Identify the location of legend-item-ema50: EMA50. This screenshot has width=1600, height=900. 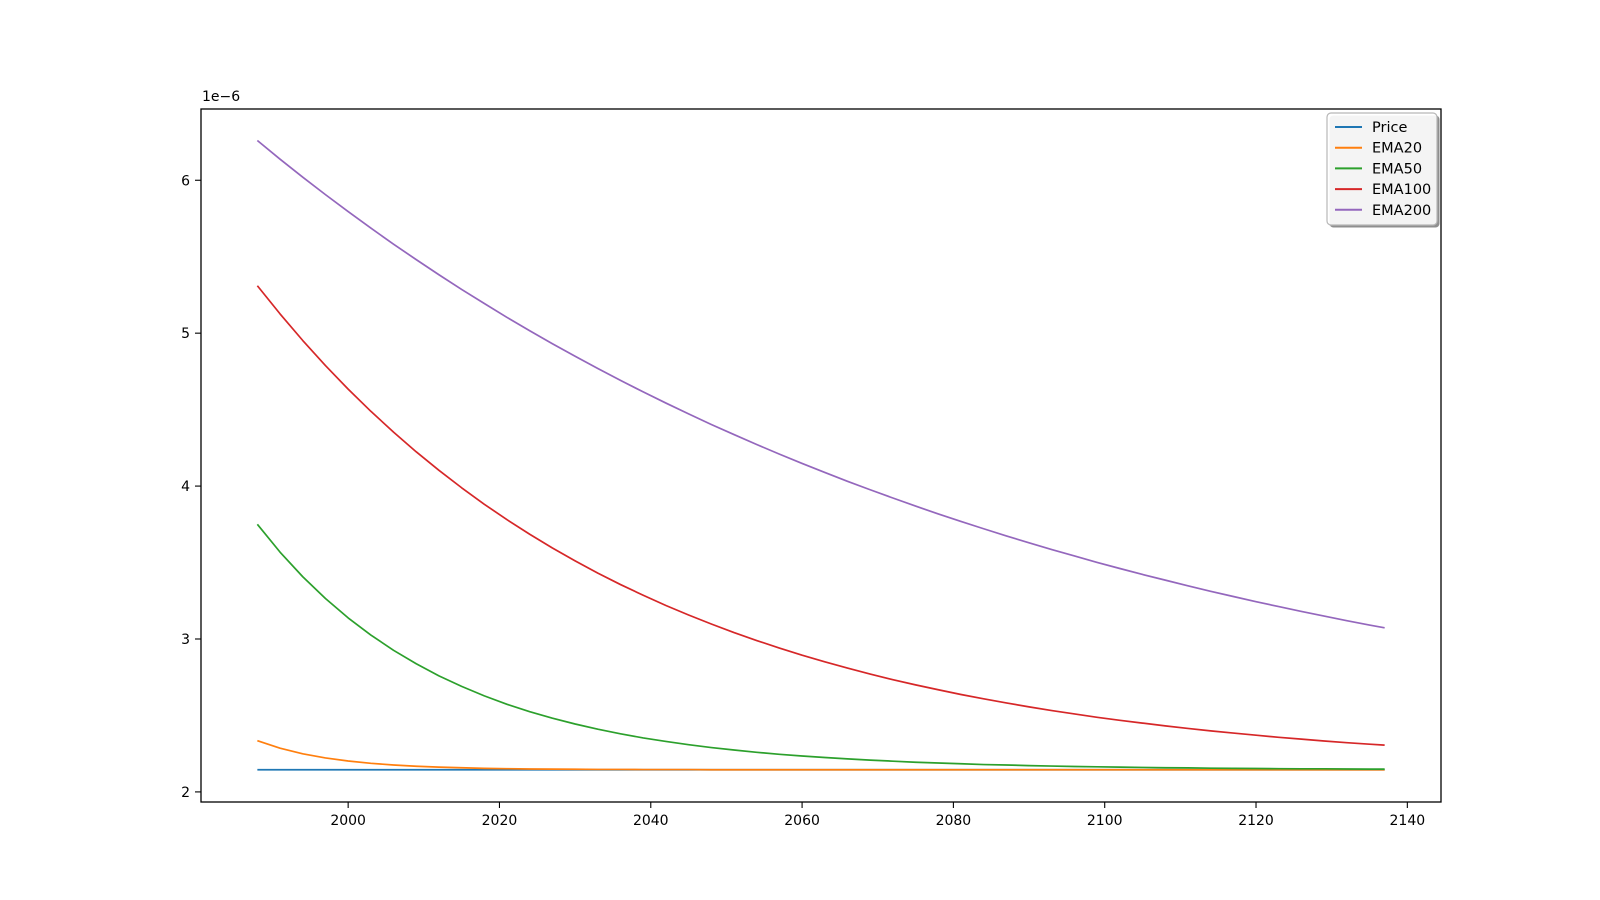
(1378, 169).